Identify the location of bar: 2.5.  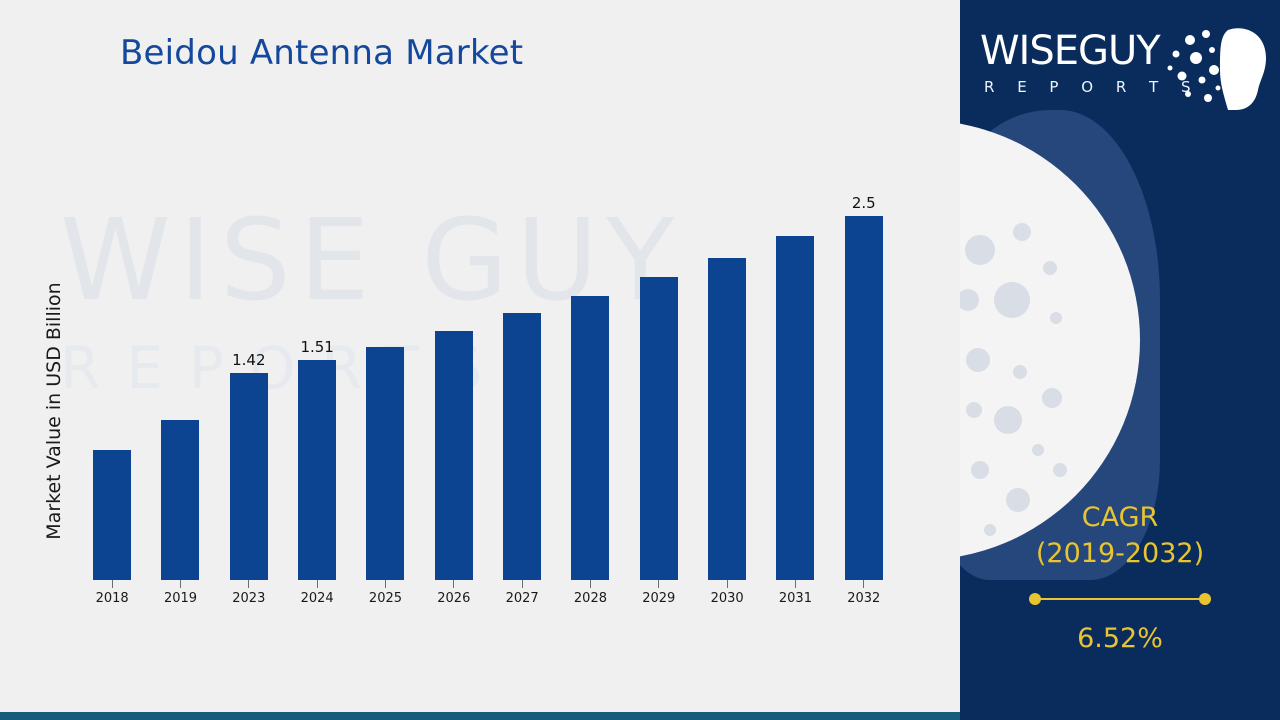
(863, 387).